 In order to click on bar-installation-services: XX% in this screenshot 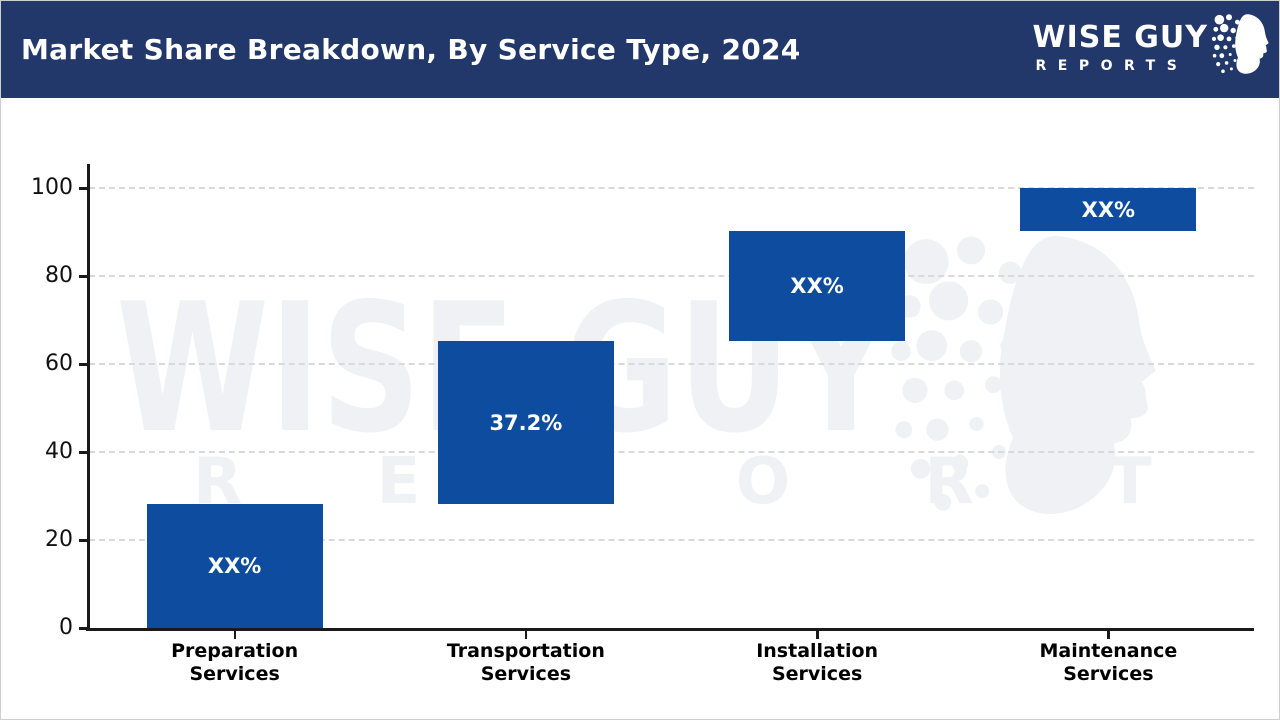, I will do `click(817, 286)`.